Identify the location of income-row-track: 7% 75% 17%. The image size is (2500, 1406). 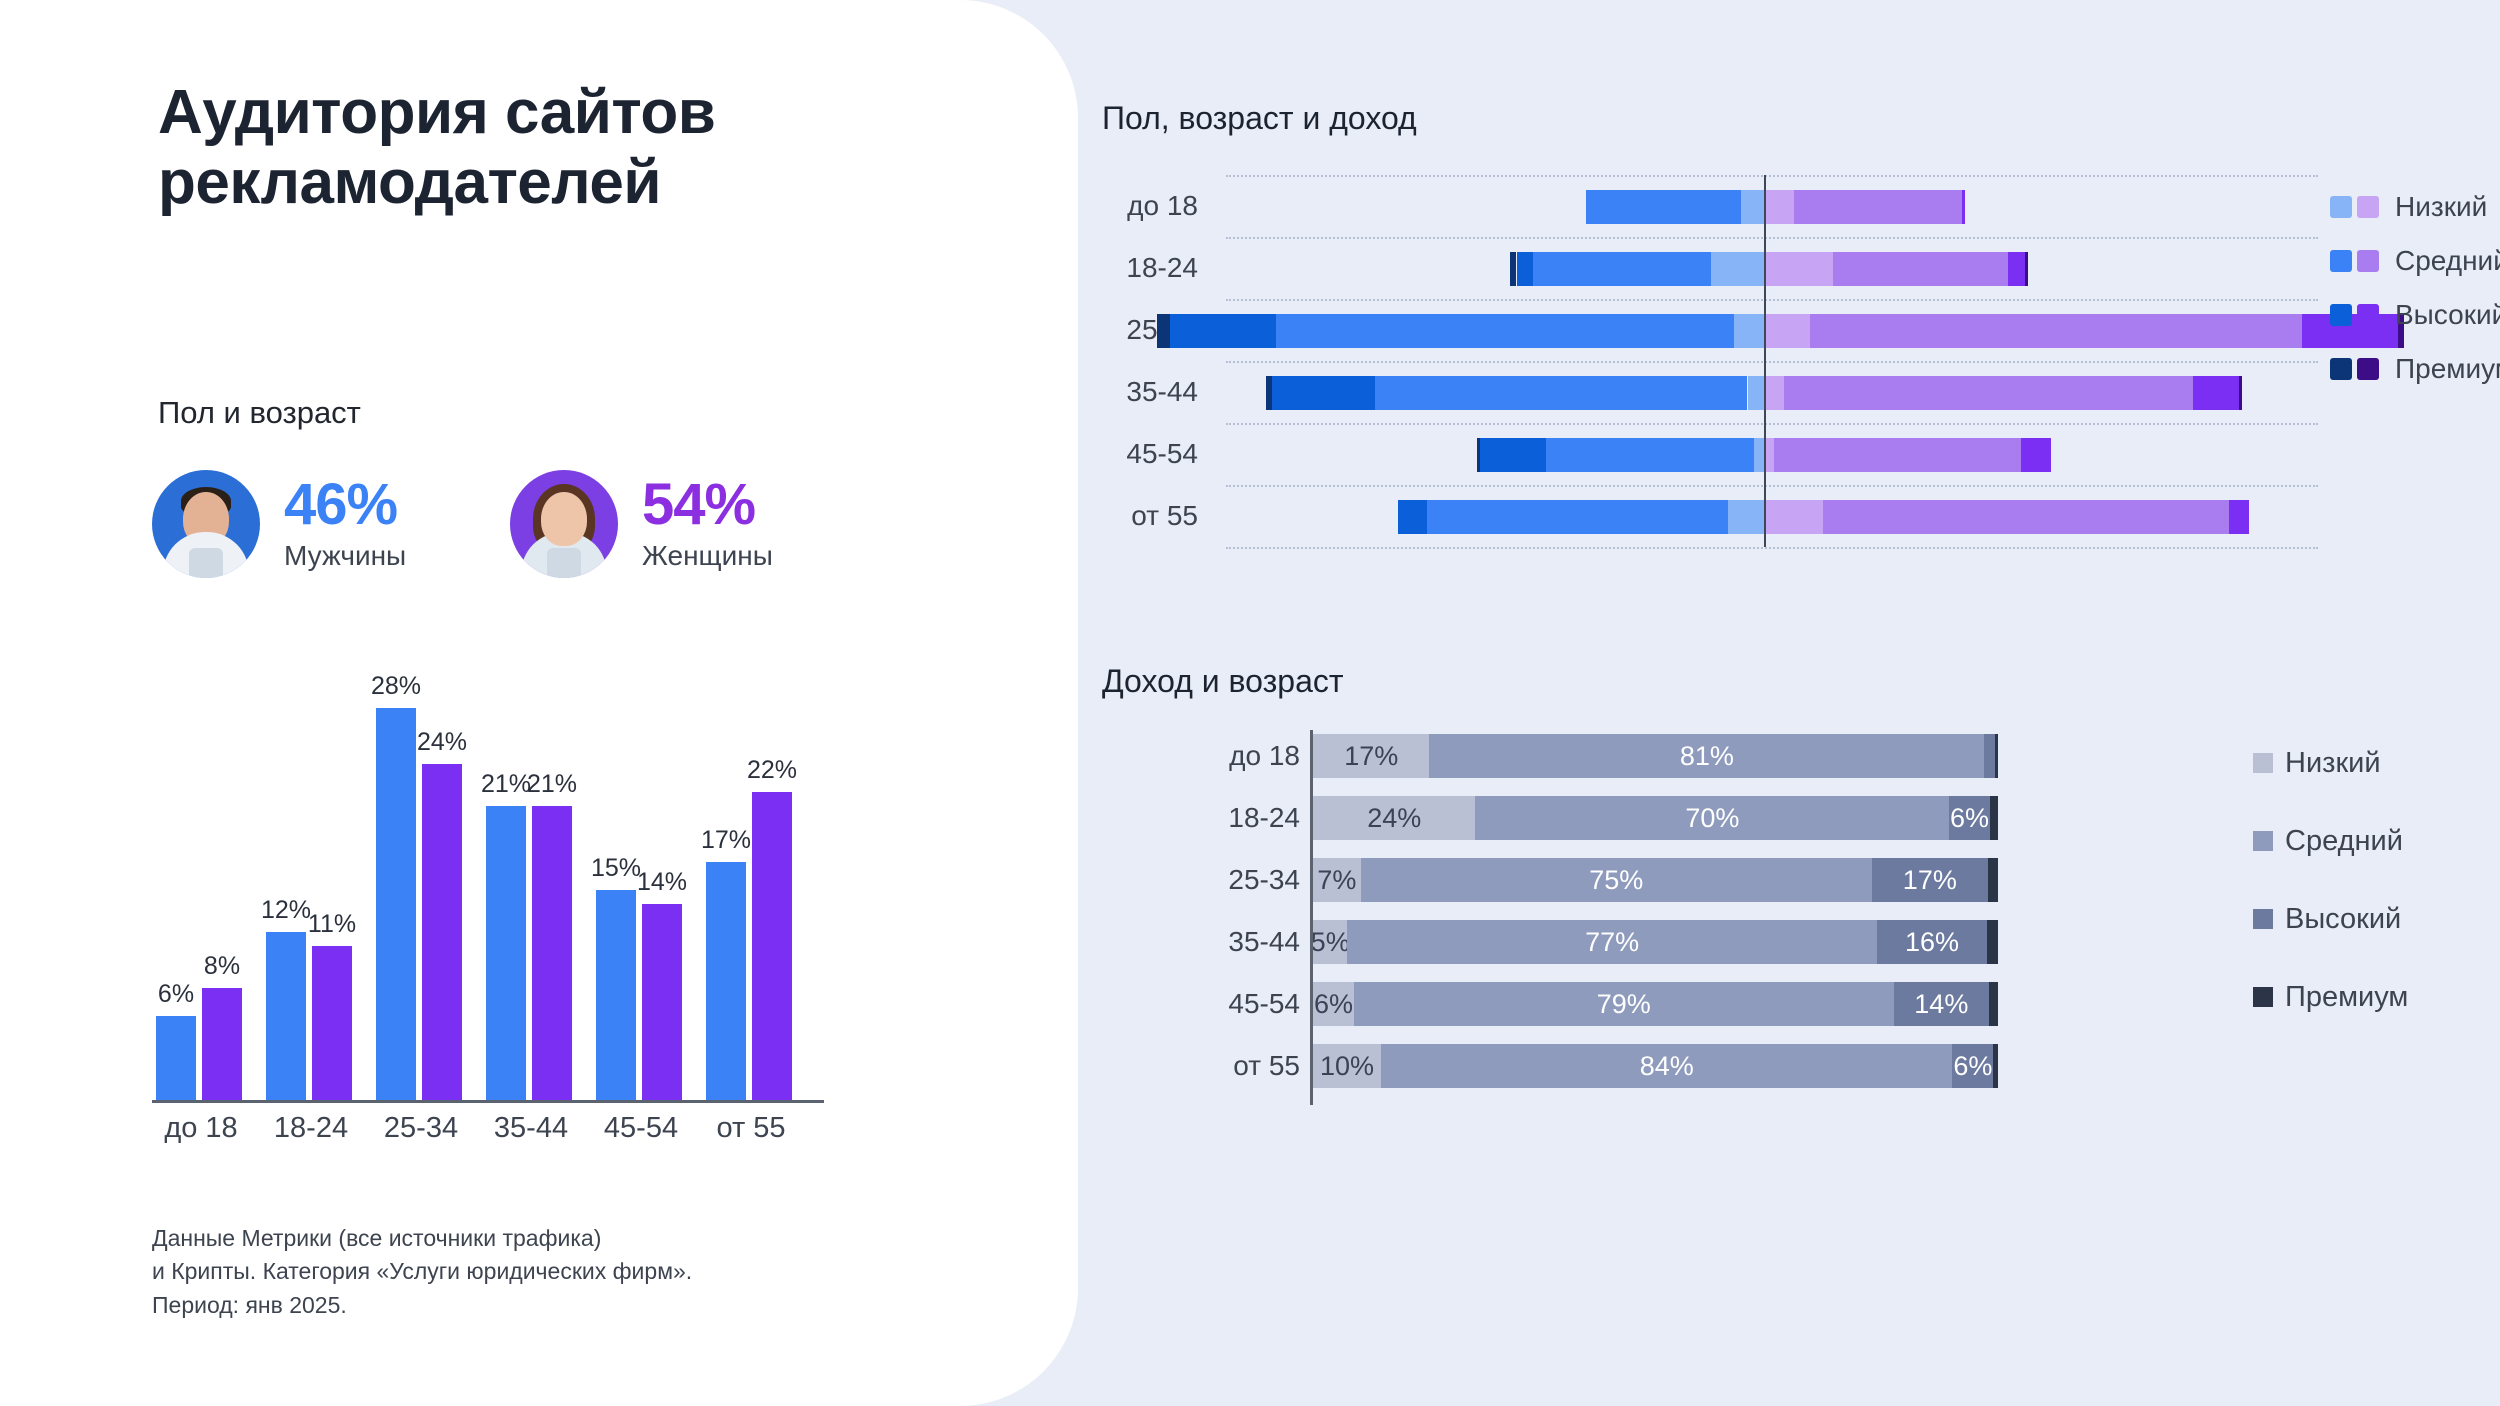
(1655, 880).